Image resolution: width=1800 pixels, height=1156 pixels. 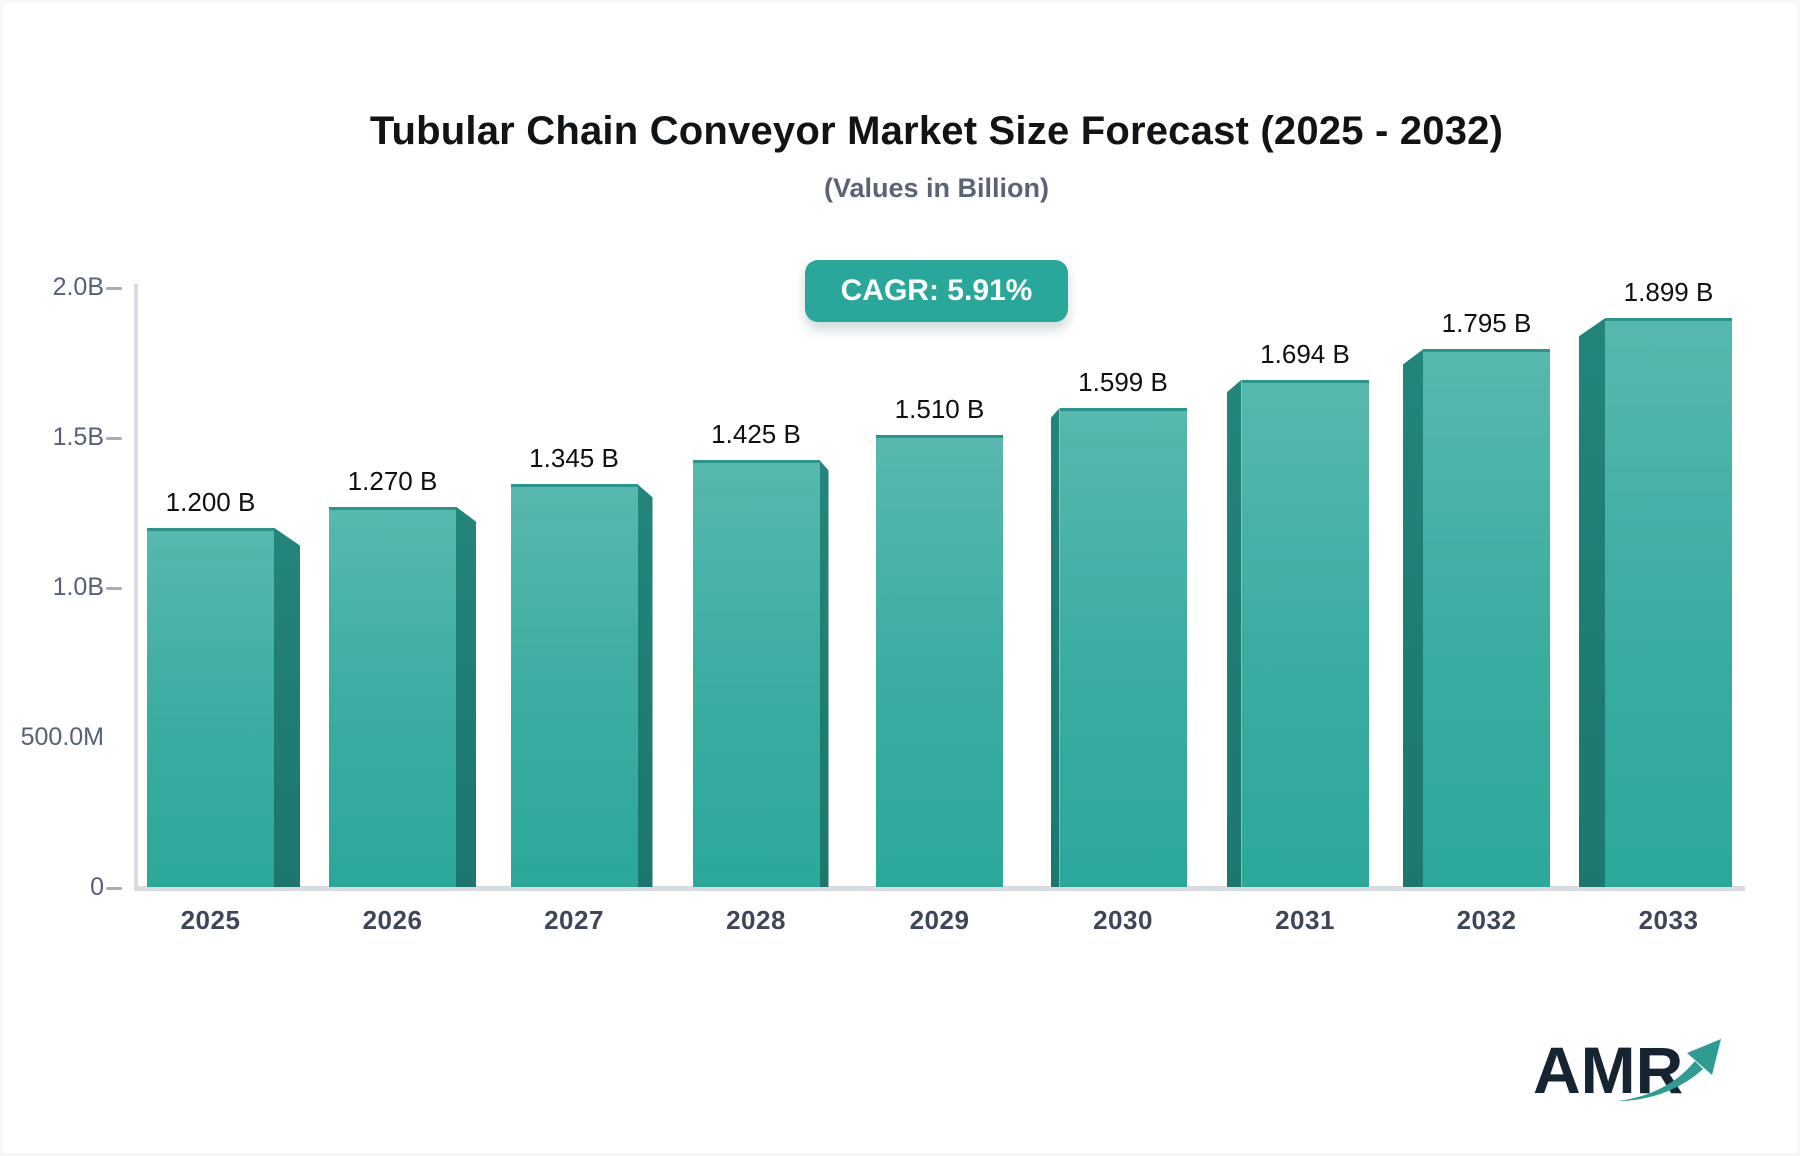 I want to click on bar-face-2029, so click(x=939, y=660).